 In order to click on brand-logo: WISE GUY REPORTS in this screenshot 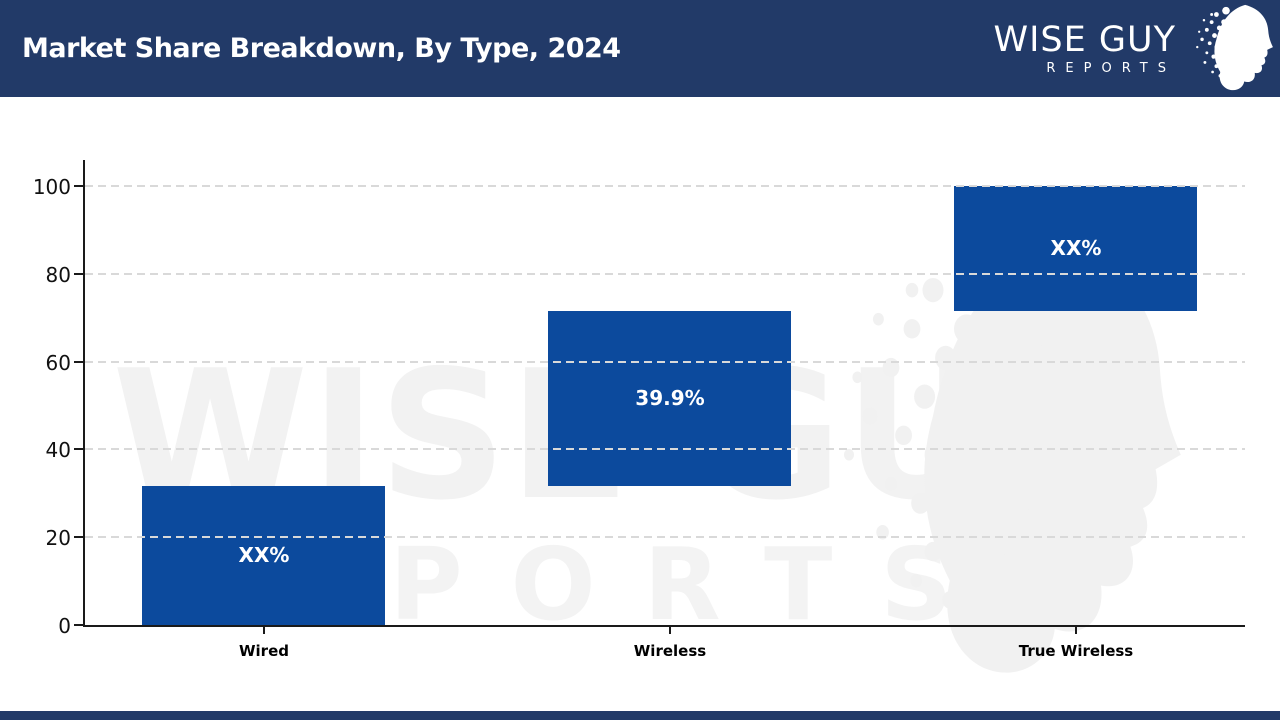, I will do `click(1133, 48)`.